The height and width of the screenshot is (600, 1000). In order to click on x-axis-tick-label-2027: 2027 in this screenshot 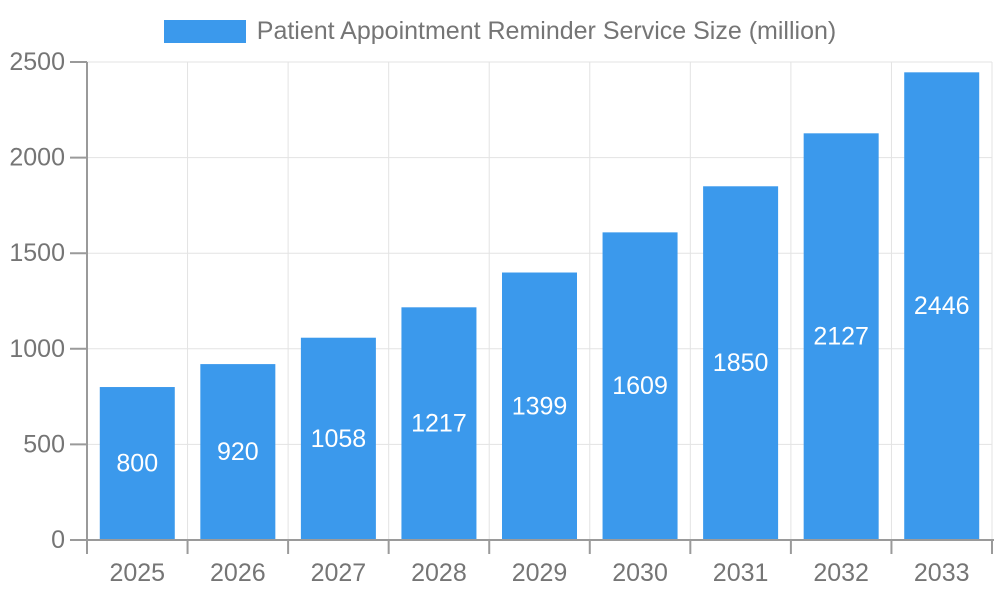, I will do `click(339, 573)`.